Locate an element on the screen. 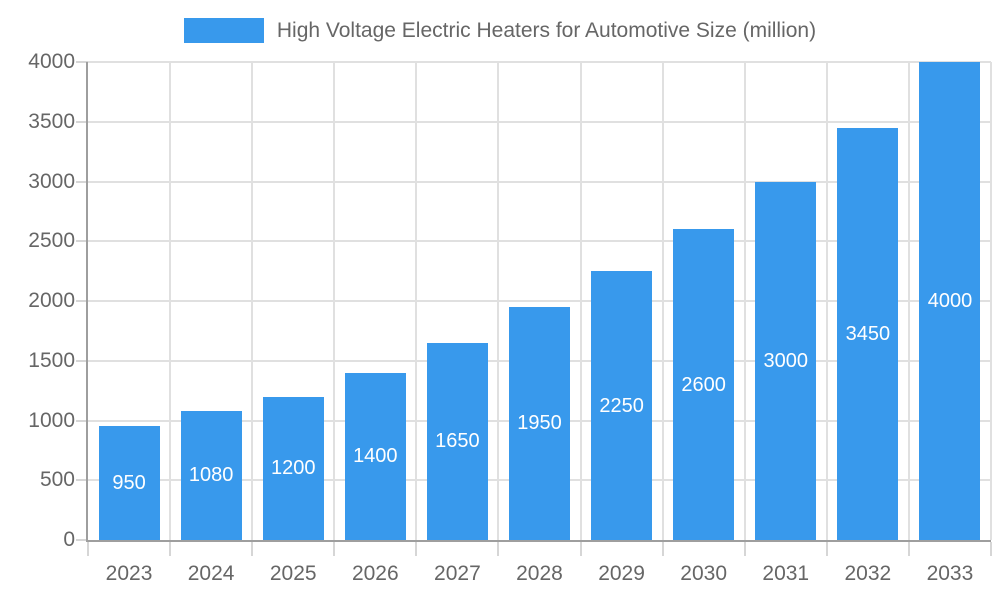 Image resolution: width=1000 pixels, height=600 pixels. y-axis-tick-label: 4000 is located at coordinates (51, 61).